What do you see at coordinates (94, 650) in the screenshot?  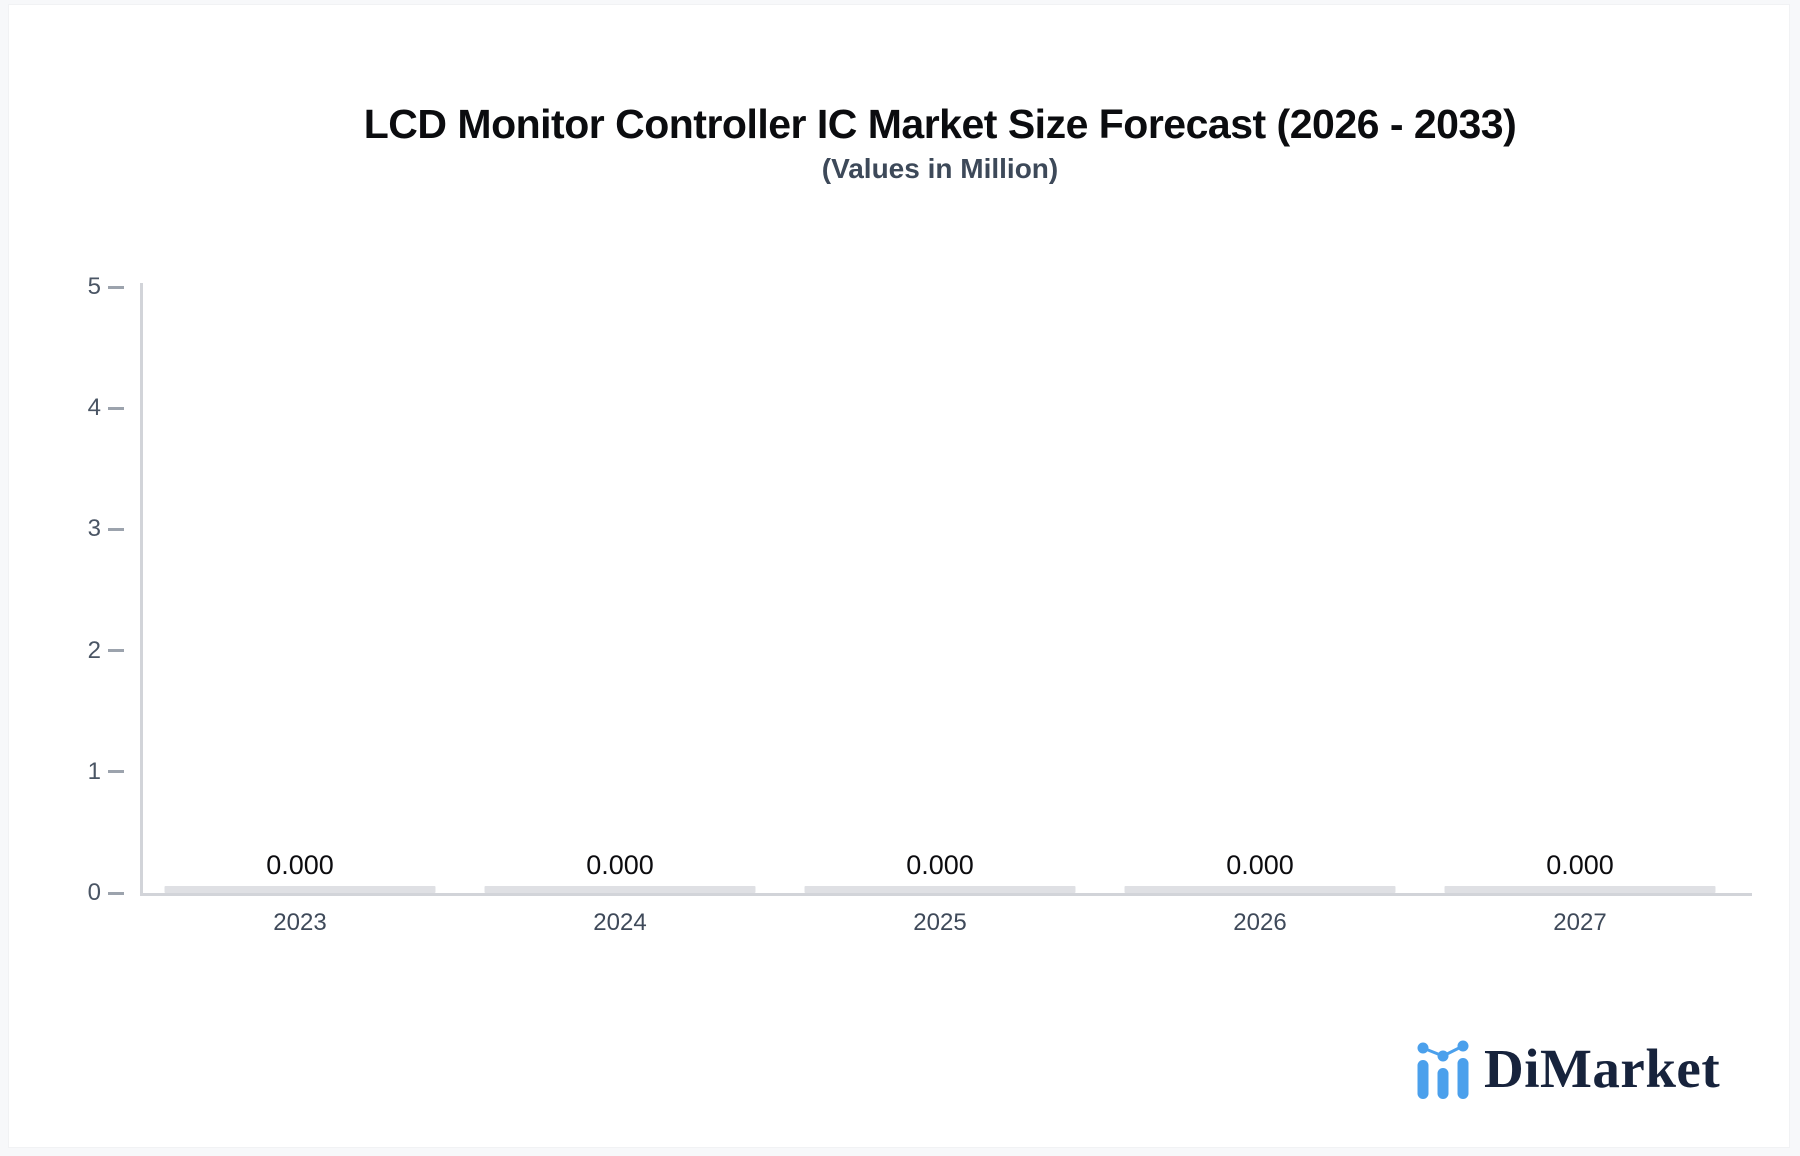 I see `y-axis-tick-label: 2` at bounding box center [94, 650].